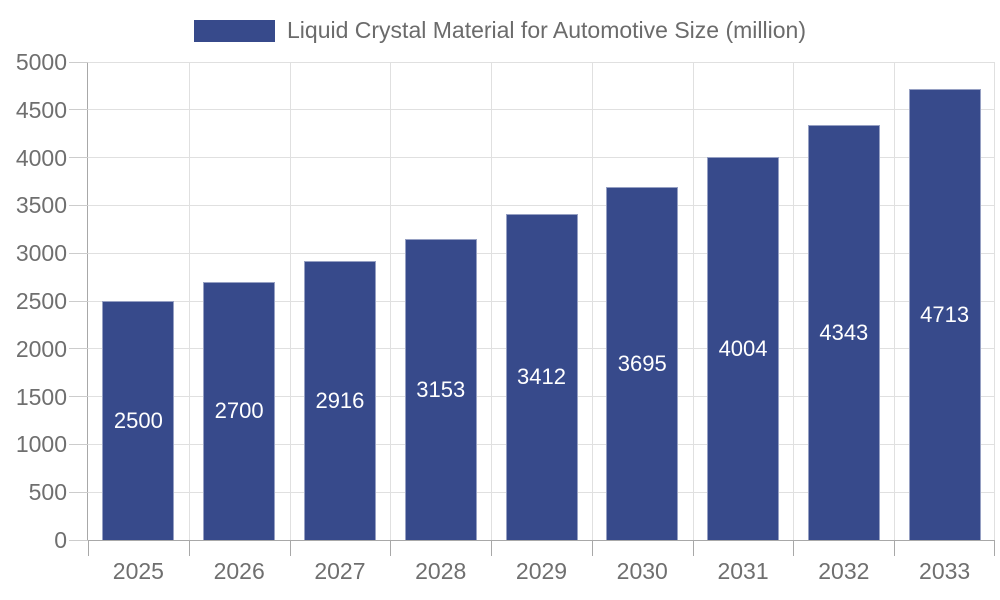 This screenshot has height=600, width=1000. What do you see at coordinates (41, 253) in the screenshot?
I see `y-axis-label: 3000` at bounding box center [41, 253].